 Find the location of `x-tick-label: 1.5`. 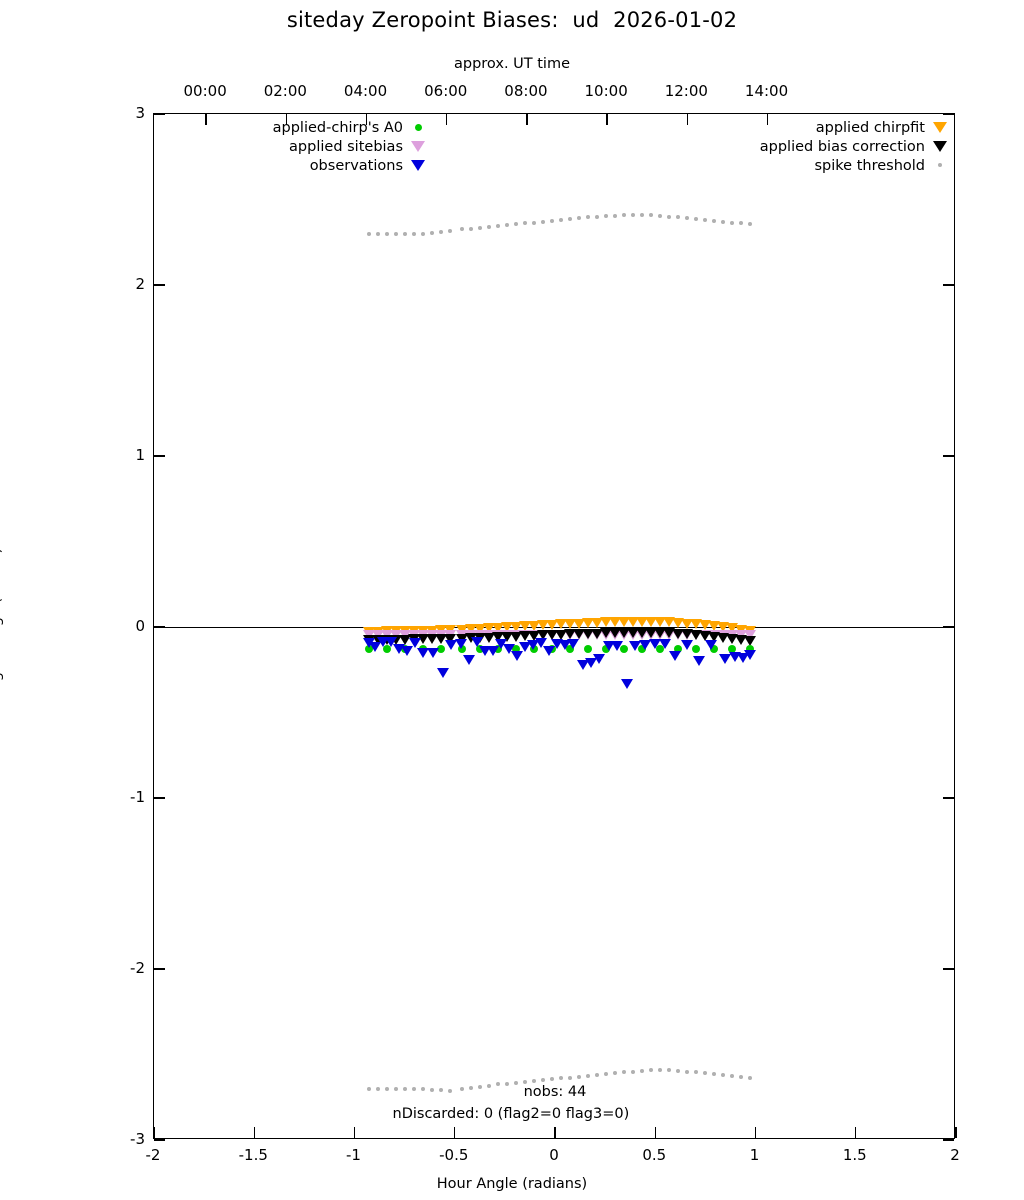

x-tick-label: 1.5 is located at coordinates (854, 1155).